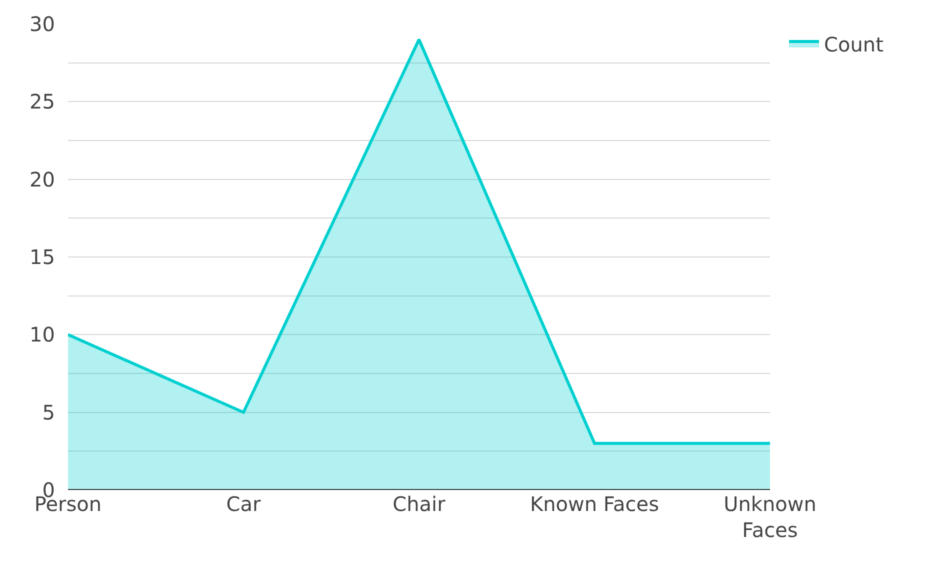 This screenshot has width=928, height=562. Describe the element at coordinates (244, 504) in the screenshot. I see `x-tick-label: Car` at that location.